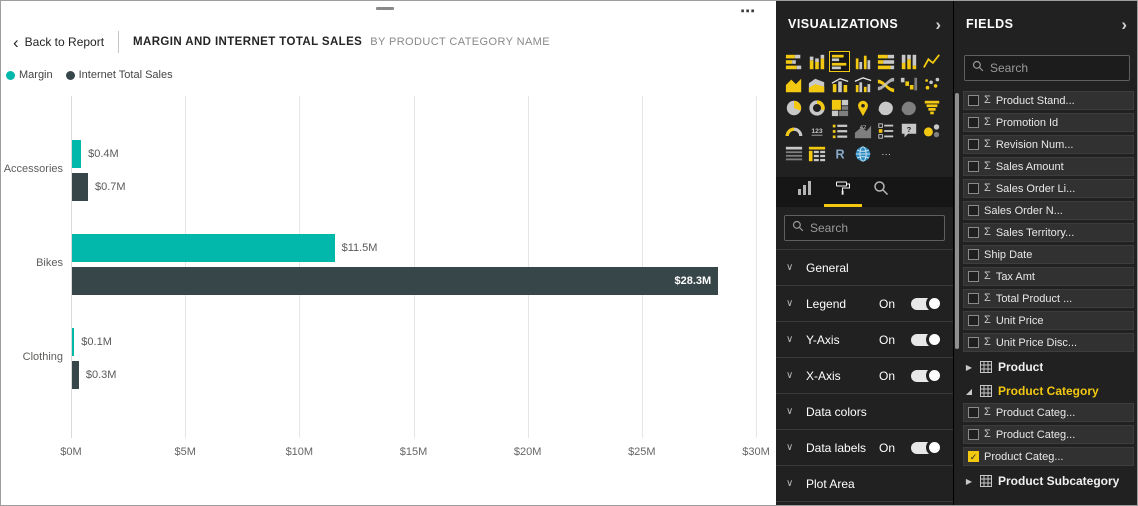 The width and height of the screenshot is (1138, 506). I want to click on field-item-promotion-id: Σ Promotion Id, so click(1048, 122).